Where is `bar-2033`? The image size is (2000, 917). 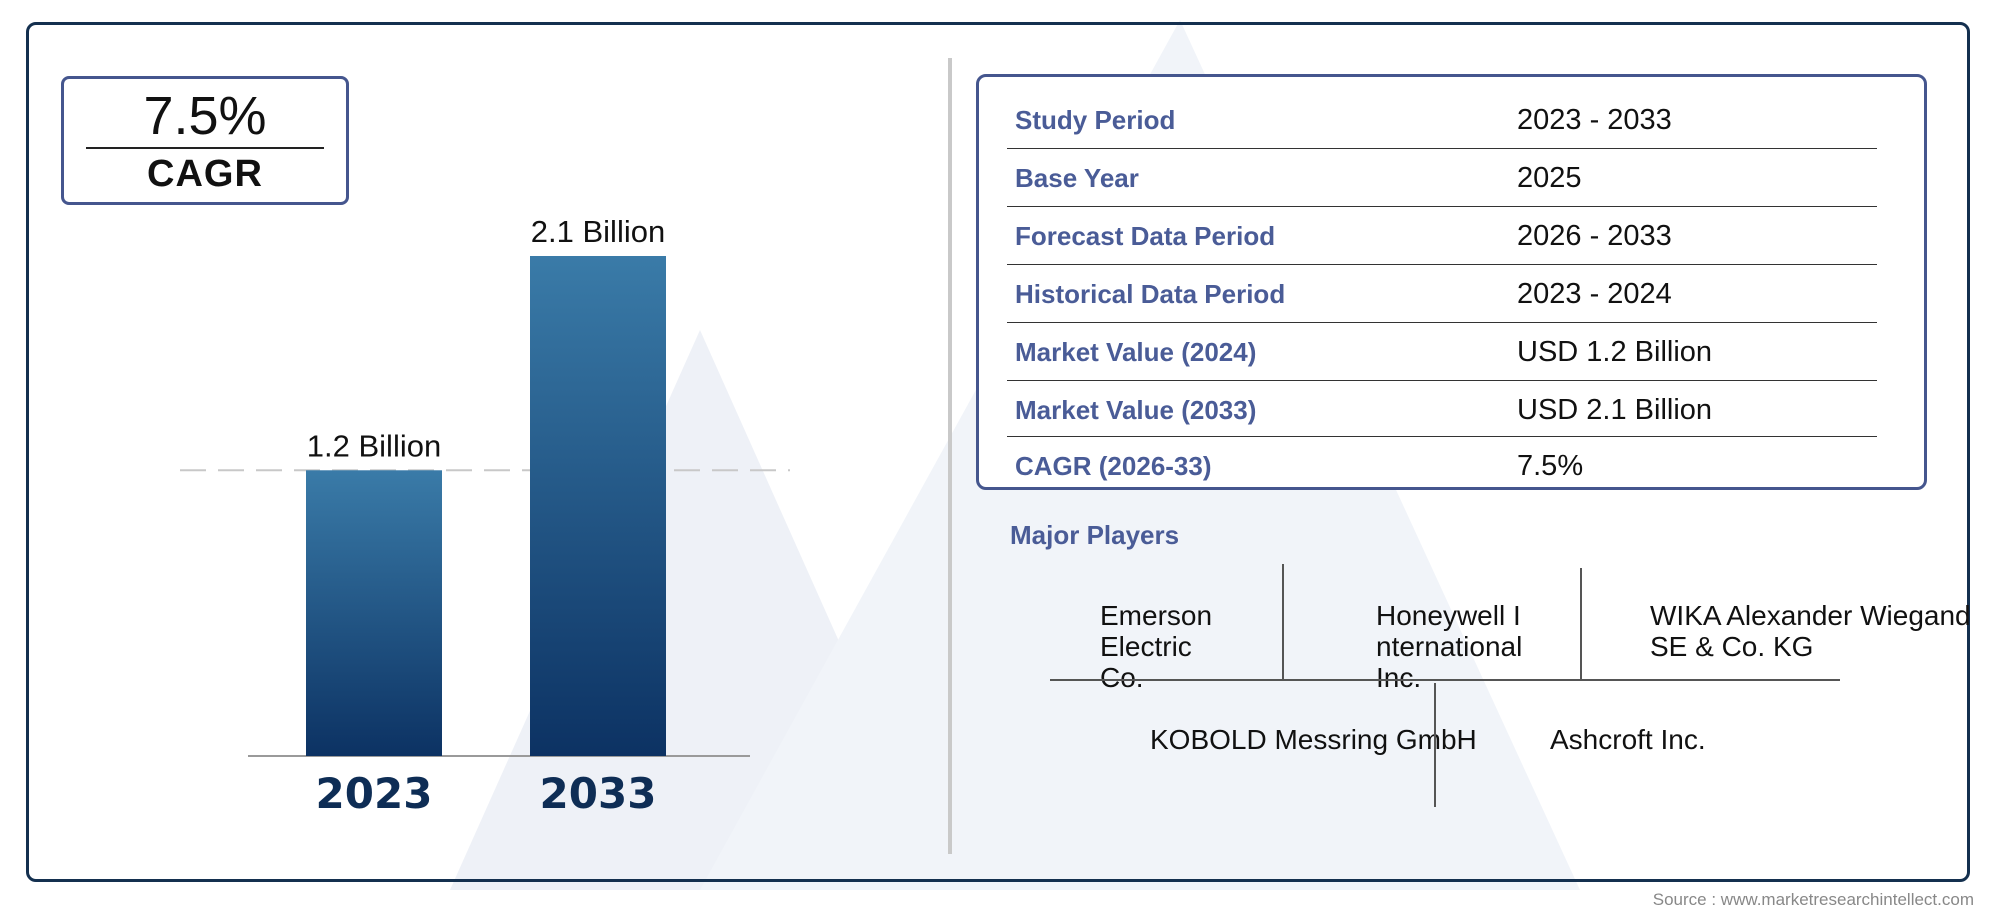 bar-2033 is located at coordinates (598, 506).